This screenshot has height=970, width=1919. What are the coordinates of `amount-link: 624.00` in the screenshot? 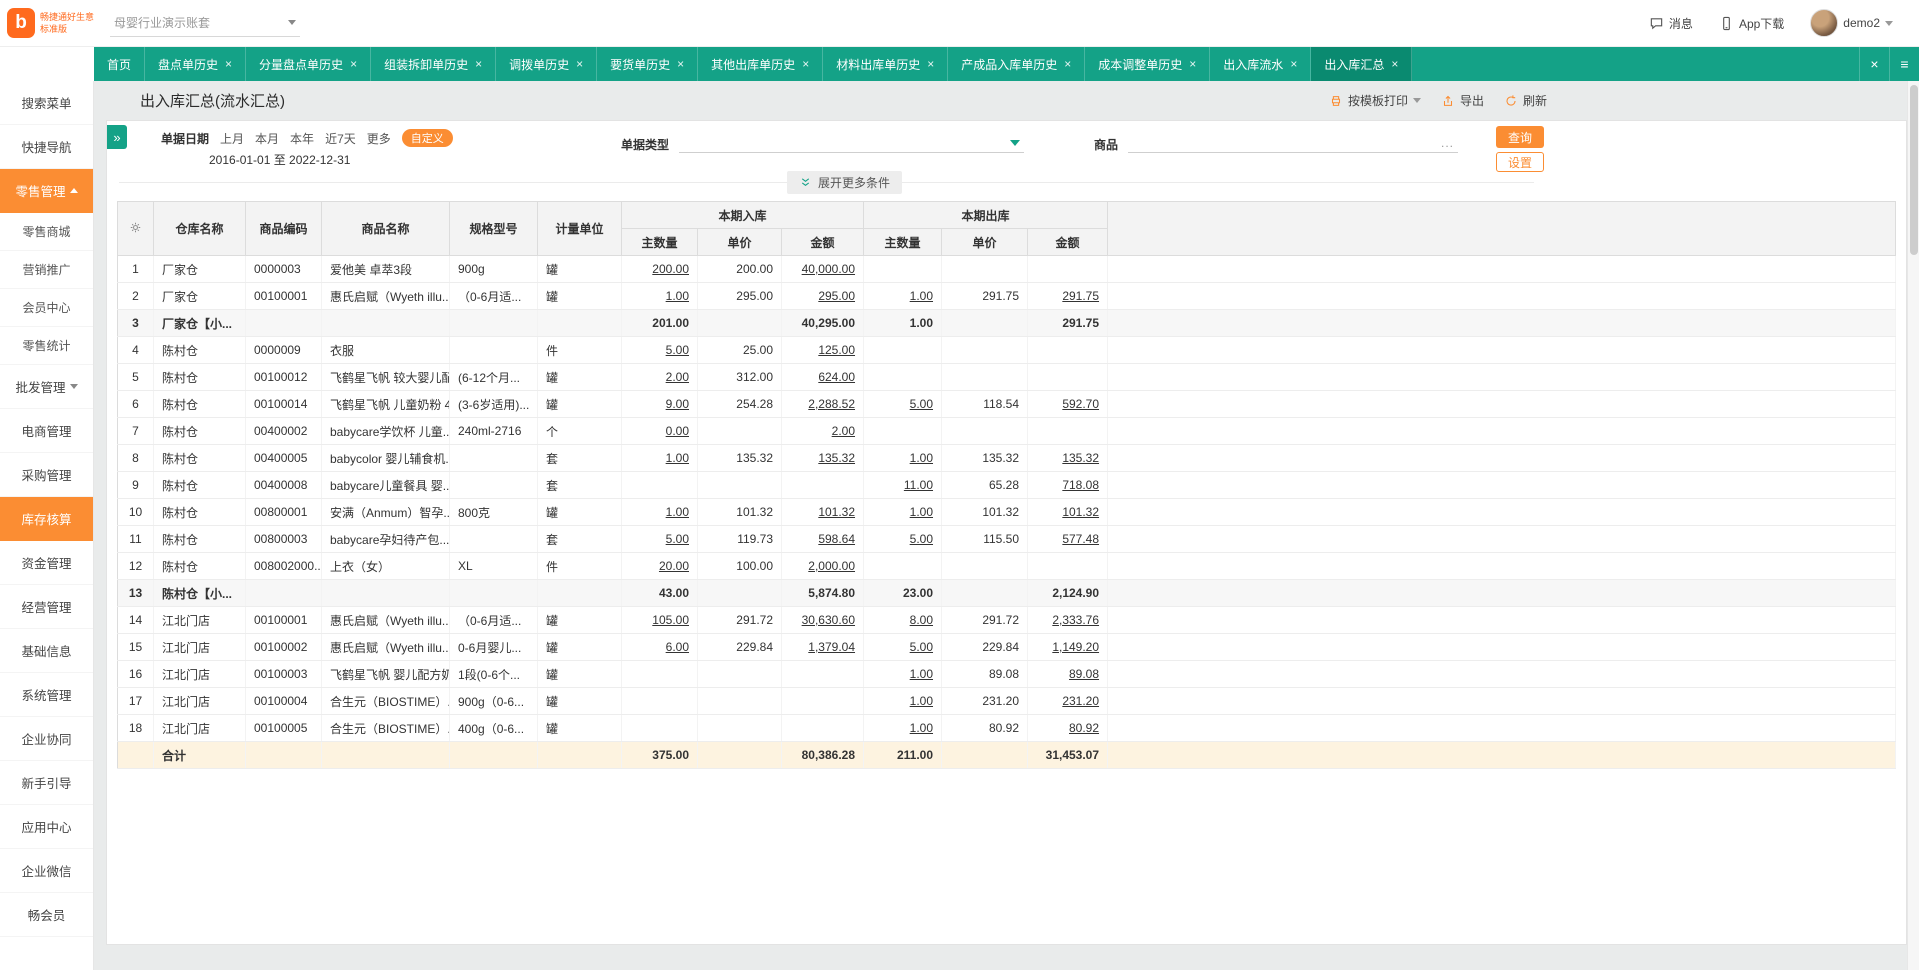 It's located at (837, 377).